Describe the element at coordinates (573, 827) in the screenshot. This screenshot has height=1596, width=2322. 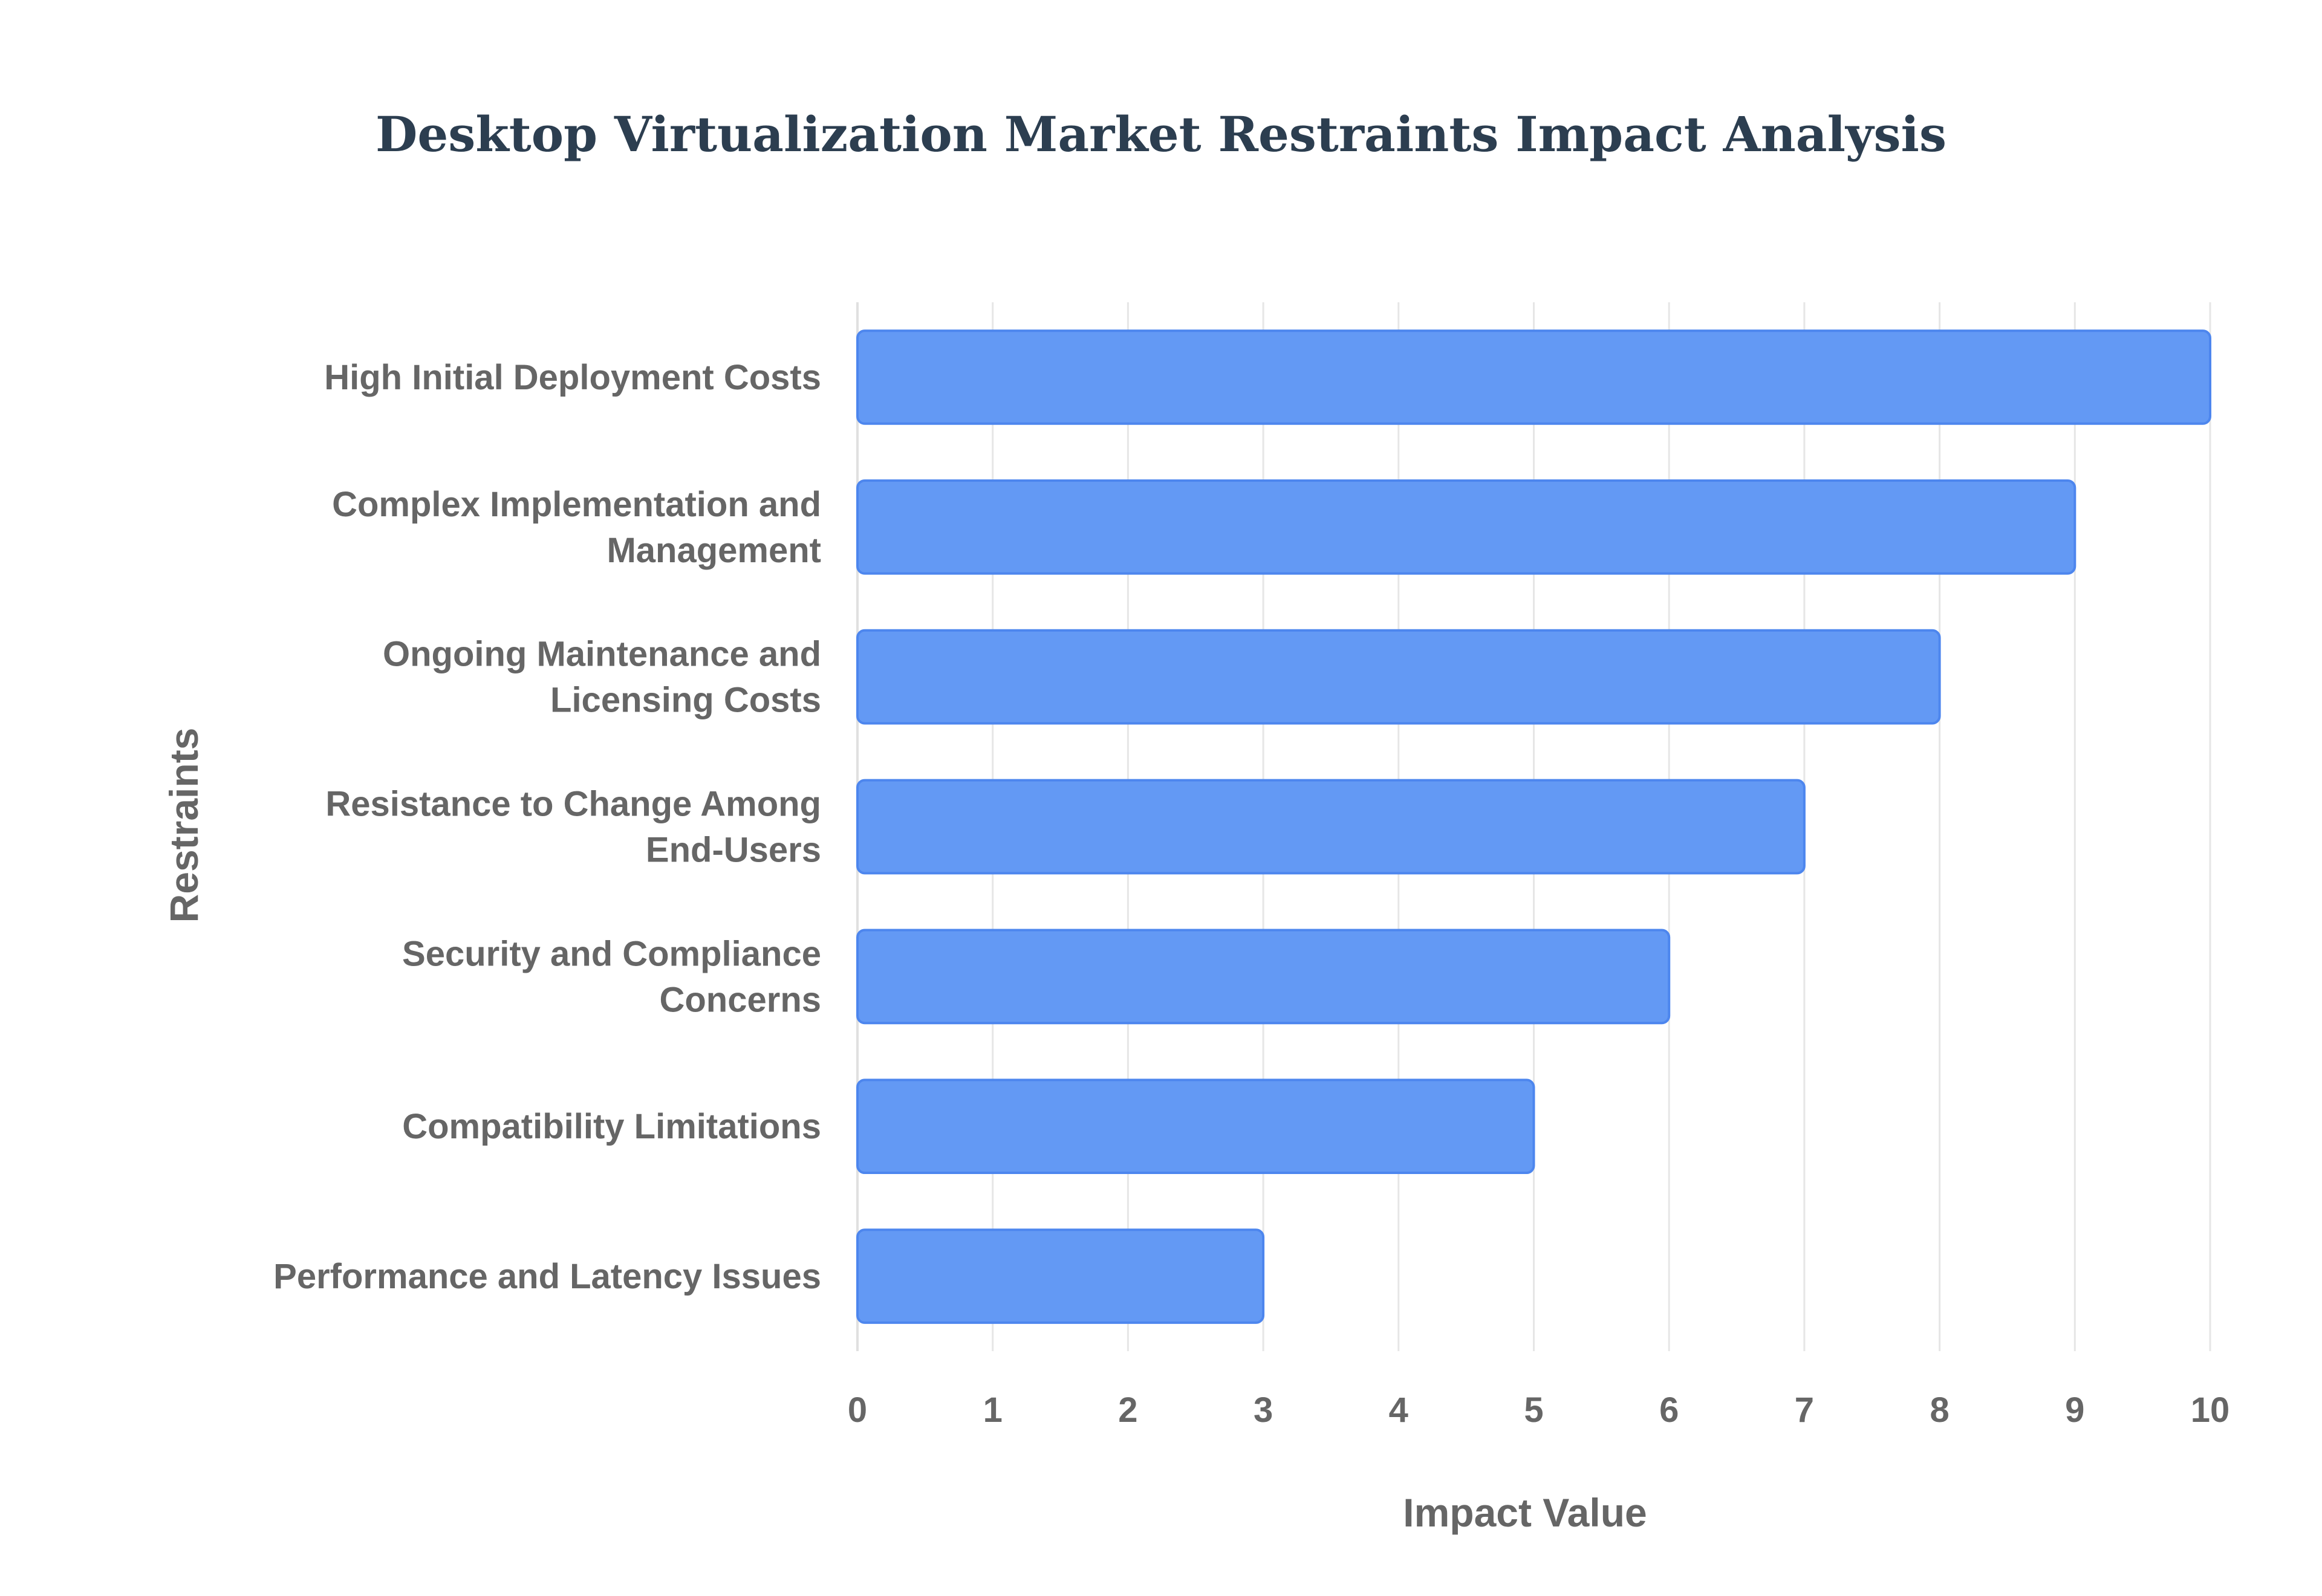
I see `category-label: Resistance to Change Among End-Users` at that location.